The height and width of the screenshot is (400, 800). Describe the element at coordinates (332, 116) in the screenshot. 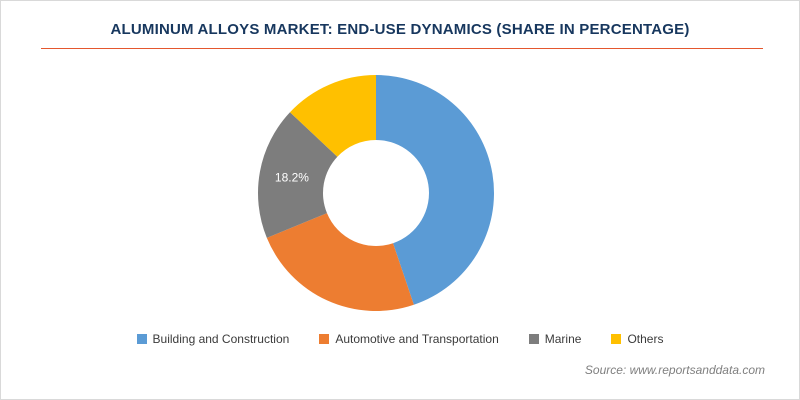

I see `donut-segment-others` at that location.